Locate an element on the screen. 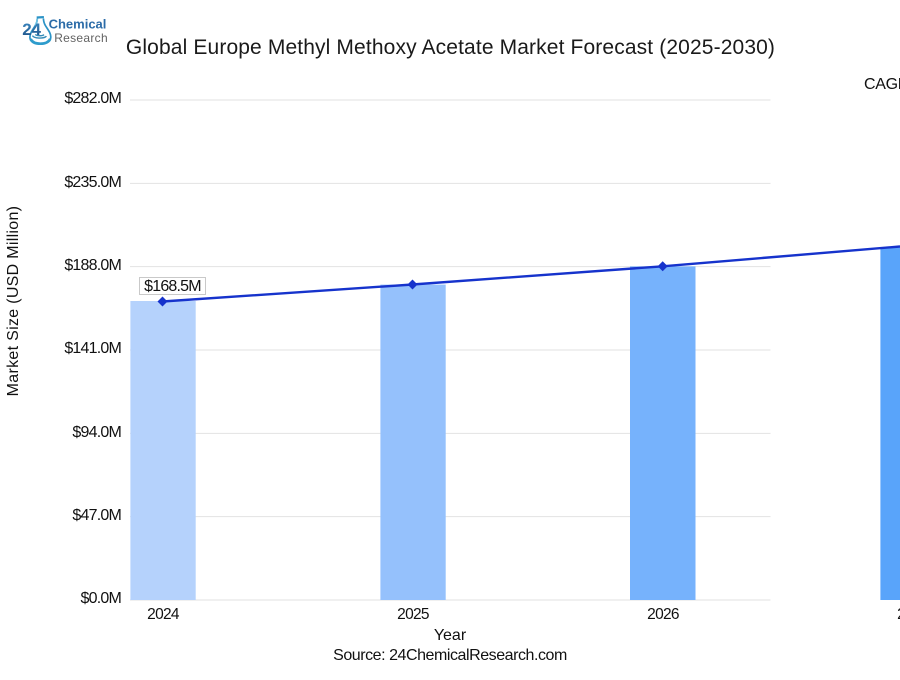 The height and width of the screenshot is (680, 900). svg-text: Chemical is located at coordinates (78, 24).